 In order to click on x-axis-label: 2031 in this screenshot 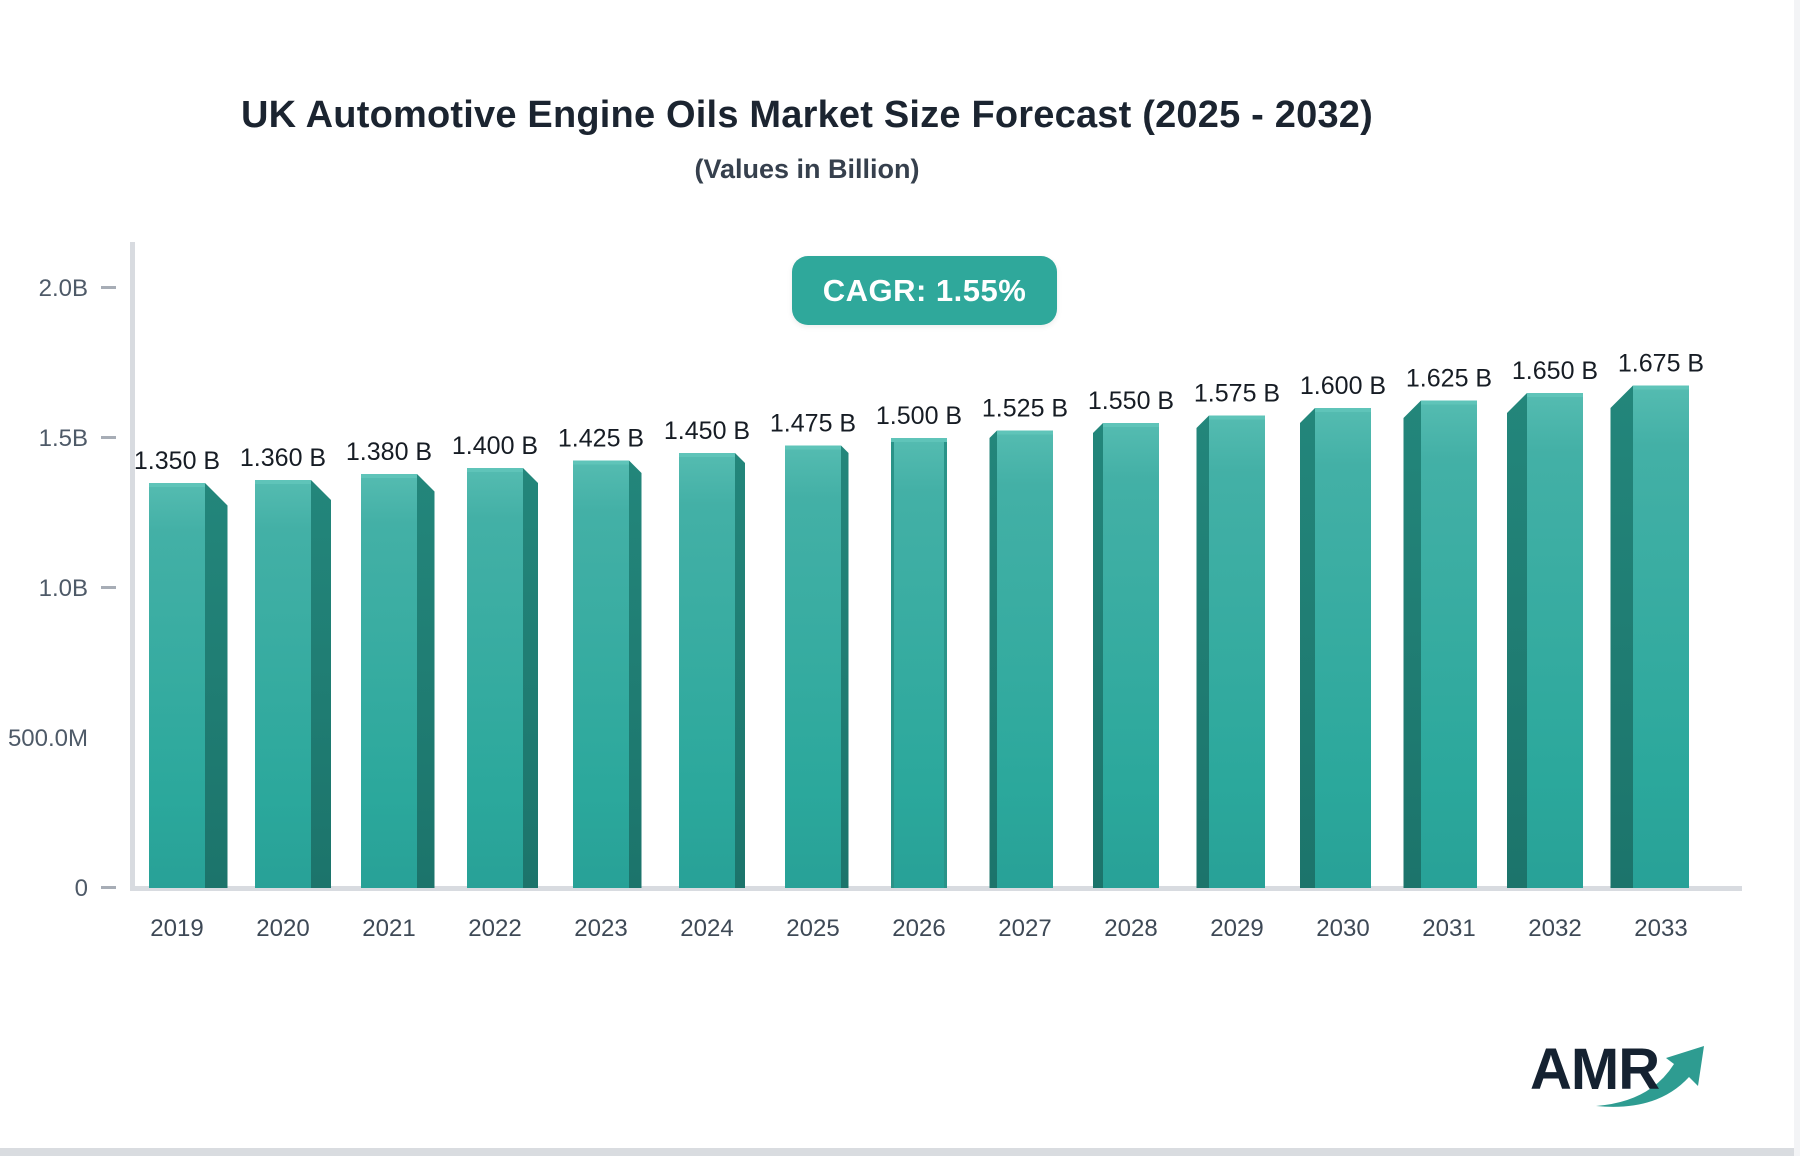, I will do `click(1448, 928)`.